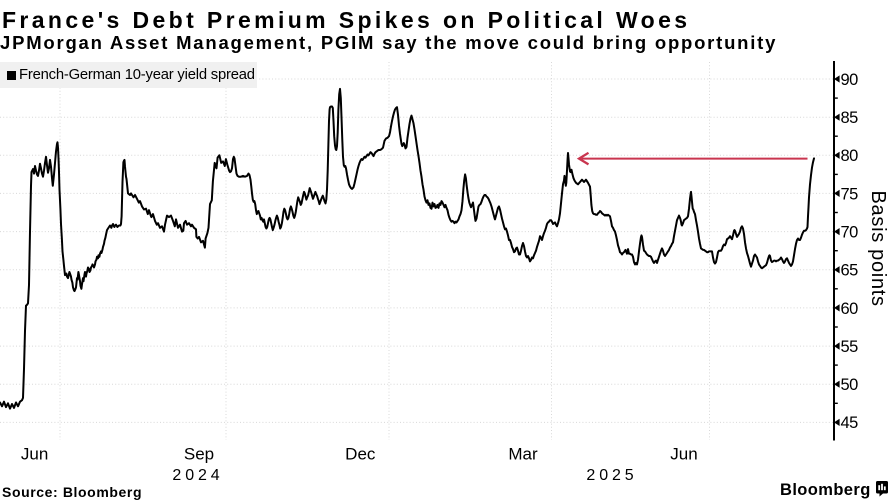 This screenshot has width=891, height=500. What do you see at coordinates (878, 249) in the screenshot?
I see `svg-text: Basis points` at bounding box center [878, 249].